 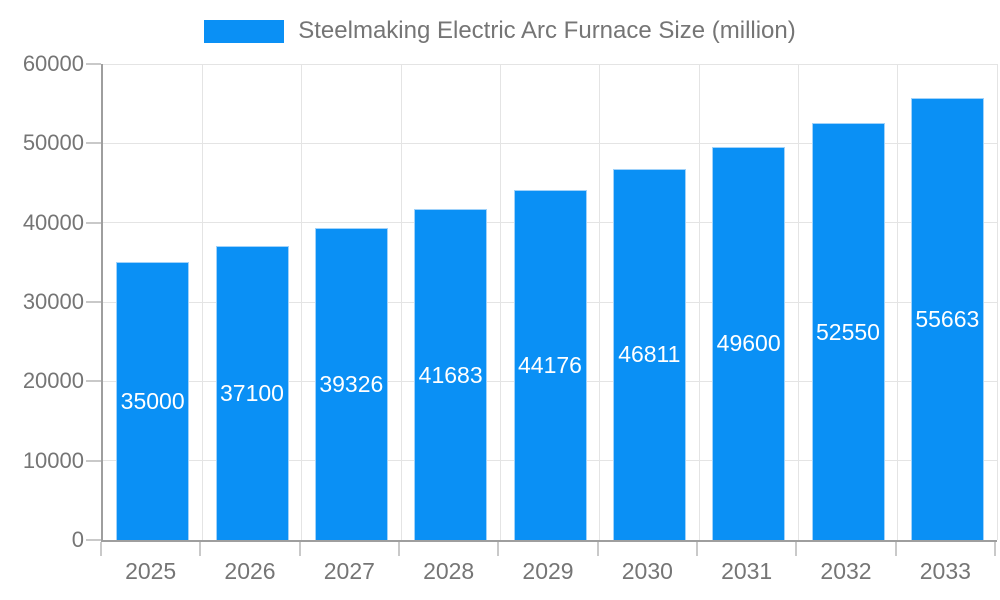 I want to click on bar-2029: 44176, so click(x=550, y=364).